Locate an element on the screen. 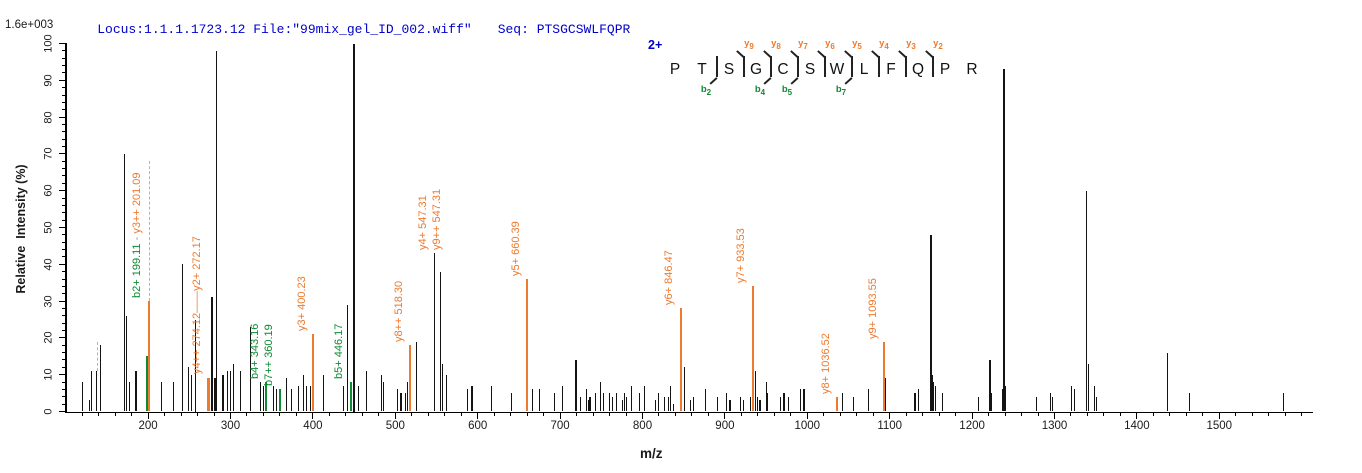 The image size is (1362, 473). x-axis-line is located at coordinates (689, 412).